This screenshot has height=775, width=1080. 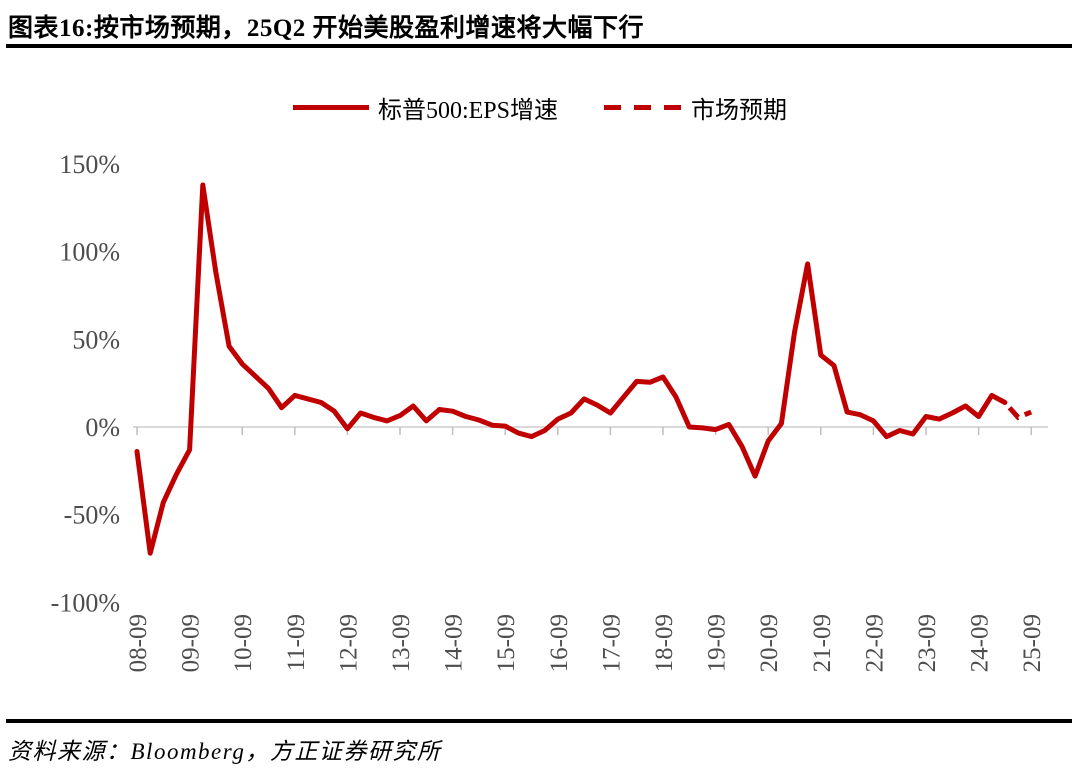 I want to click on legend-label-market-forecast: 市场预期, so click(x=739, y=111).